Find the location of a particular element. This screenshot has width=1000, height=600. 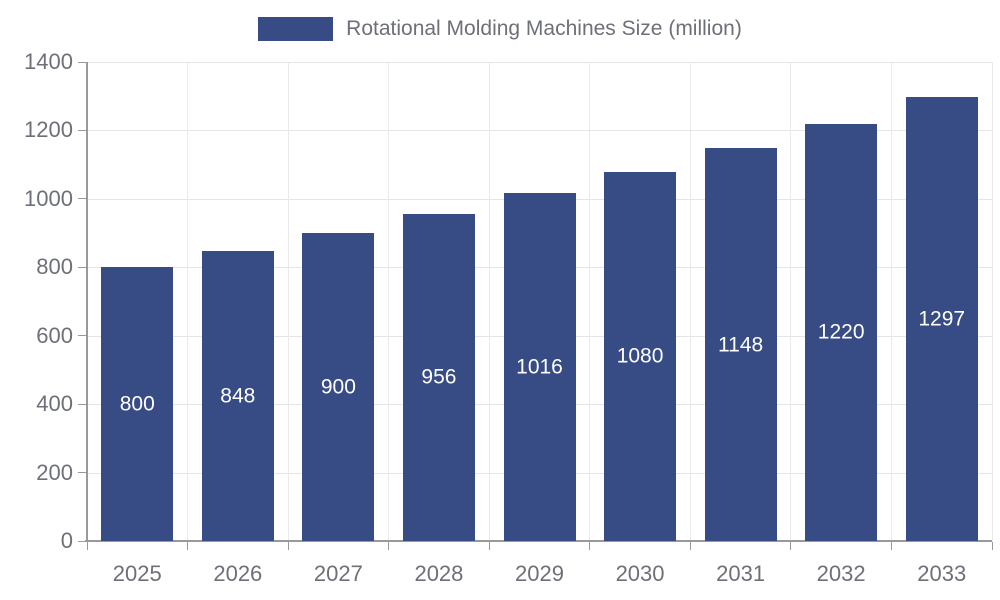

y-axis-line is located at coordinates (87, 301).